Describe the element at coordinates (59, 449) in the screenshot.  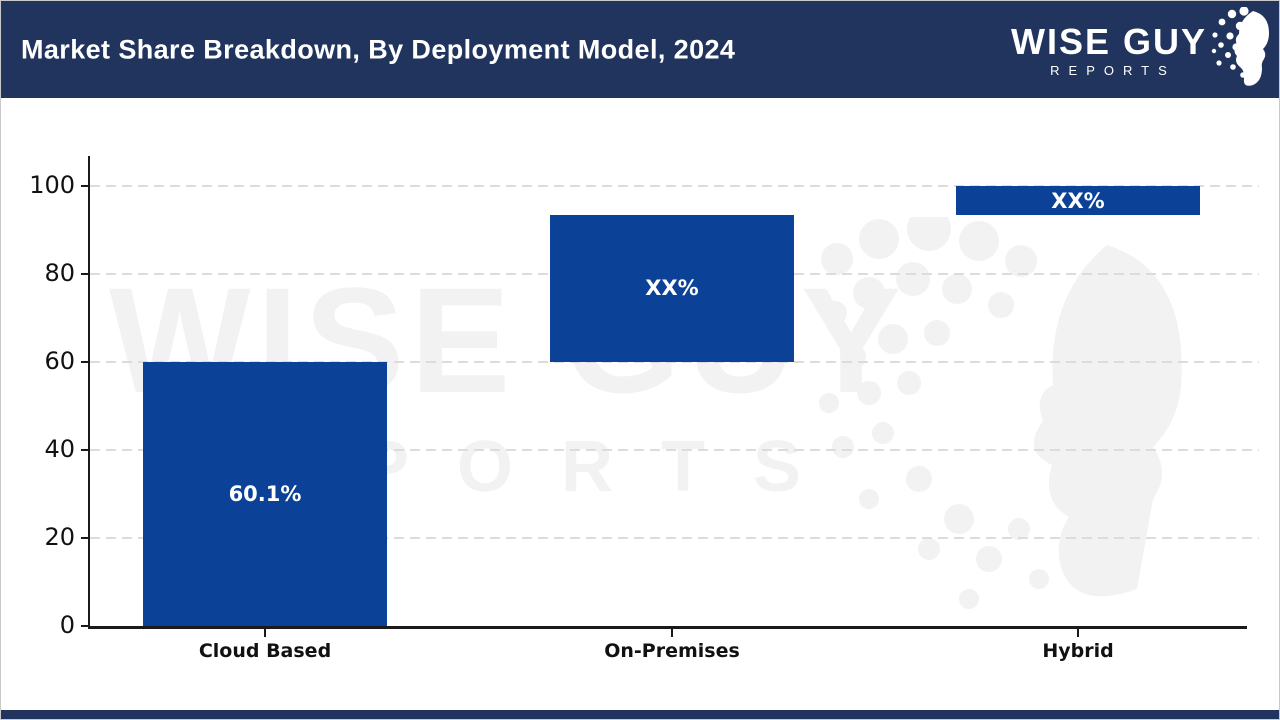
I see `y-tick-label-40: 40` at that location.